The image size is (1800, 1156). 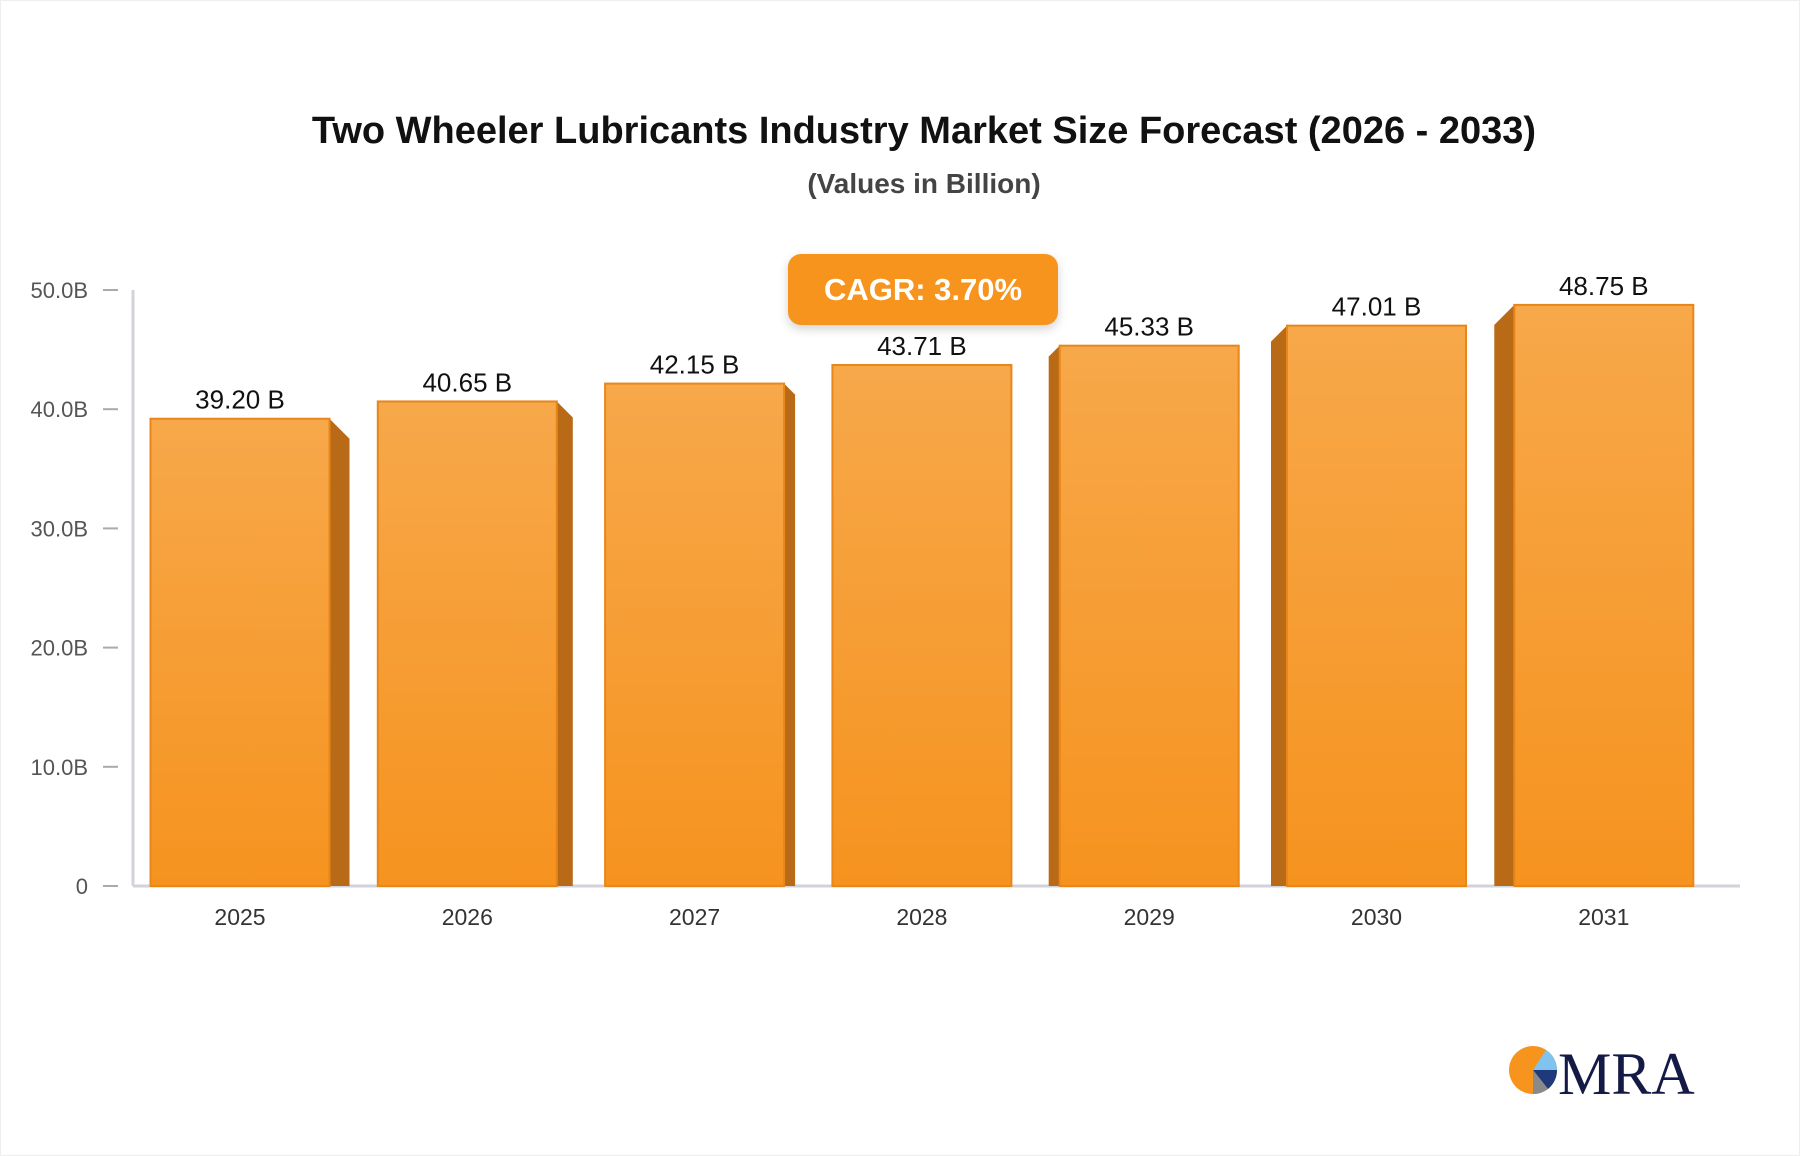 I want to click on x-tick-label: 2029, so click(x=1149, y=917).